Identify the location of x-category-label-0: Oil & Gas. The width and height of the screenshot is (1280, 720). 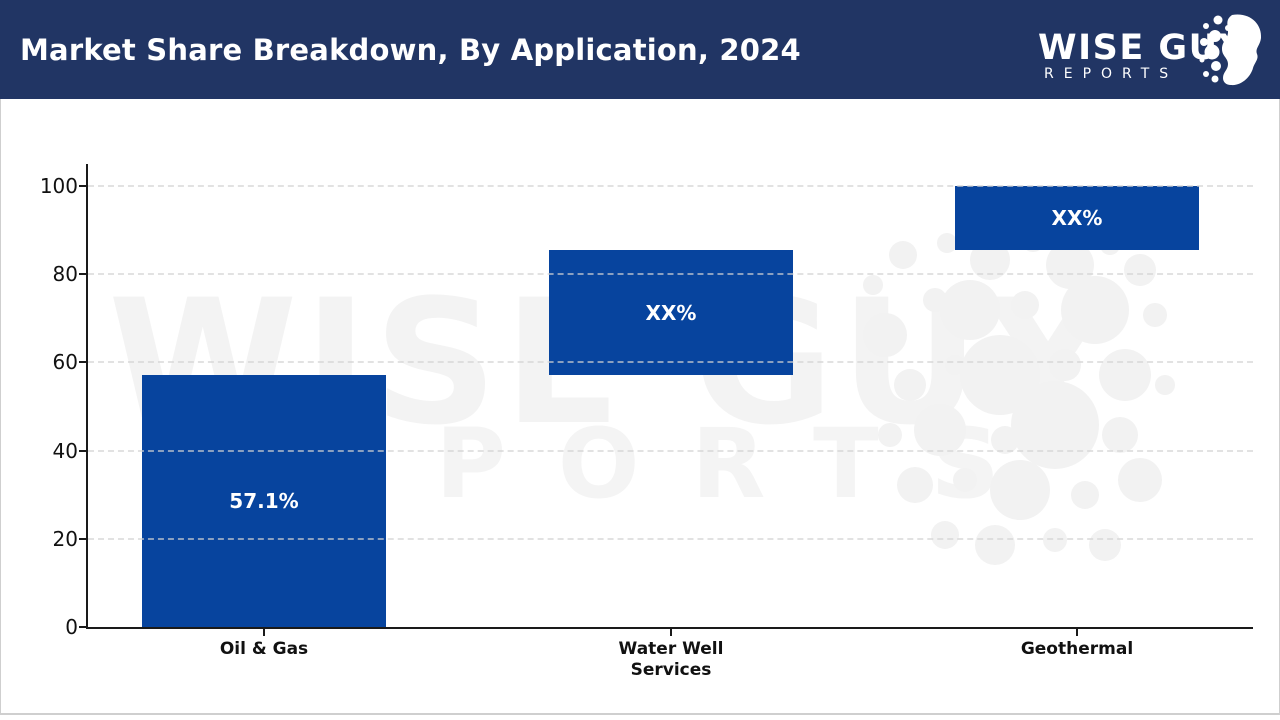
(264, 649).